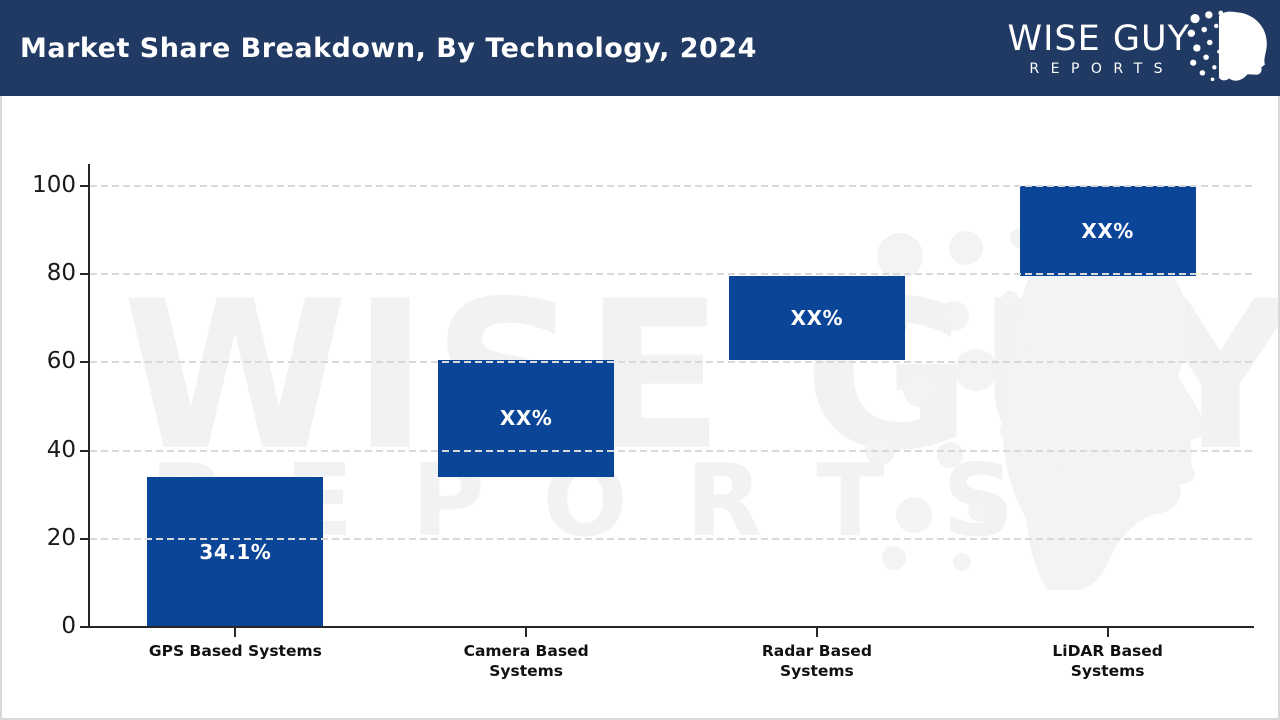 The image size is (1280, 720). I want to click on bar-lidar-based-systems: XX%, so click(1107, 231).